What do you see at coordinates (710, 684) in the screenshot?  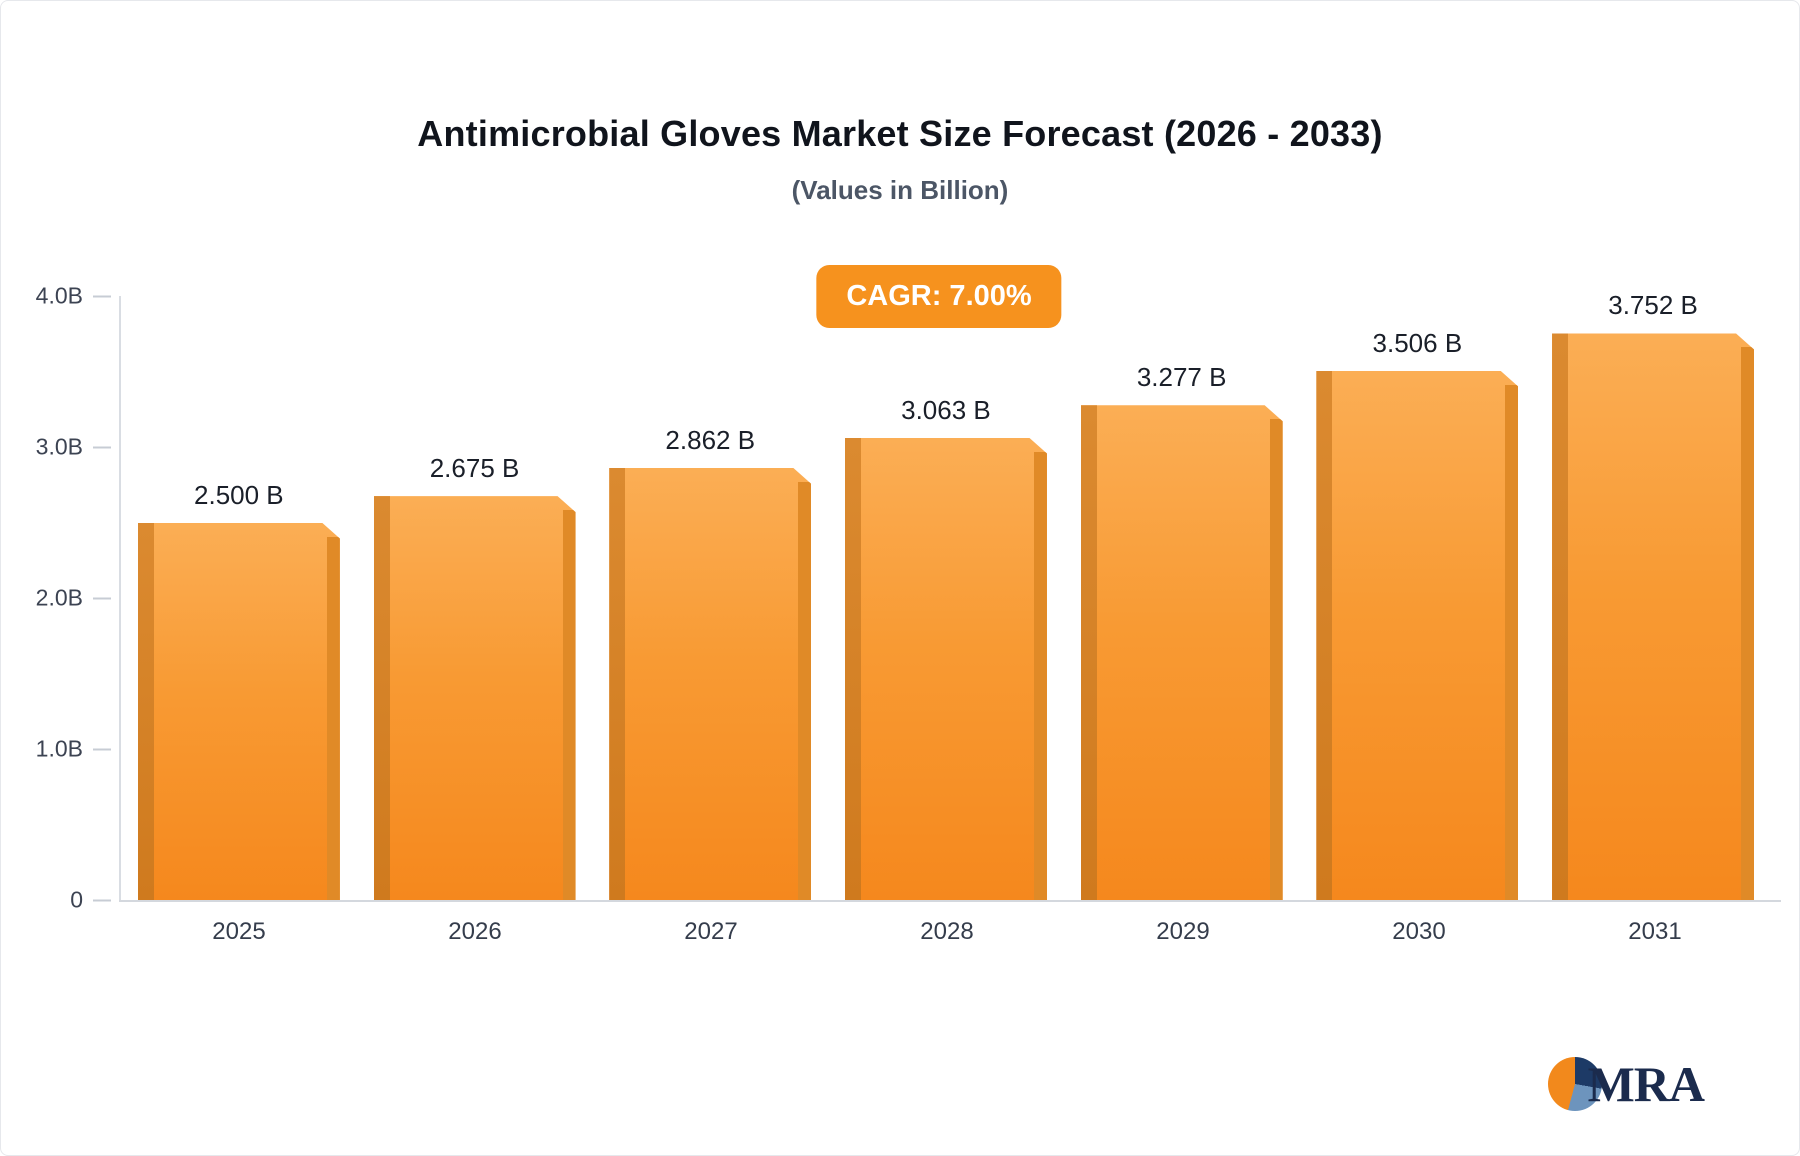 I see `bar-2027` at bounding box center [710, 684].